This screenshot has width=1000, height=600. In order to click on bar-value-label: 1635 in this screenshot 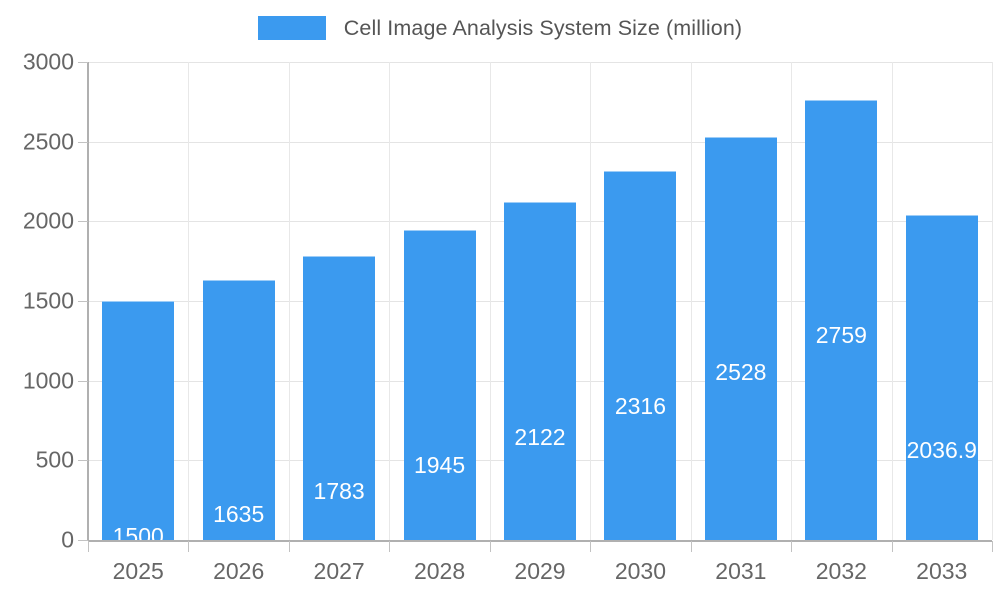, I will do `click(239, 514)`.